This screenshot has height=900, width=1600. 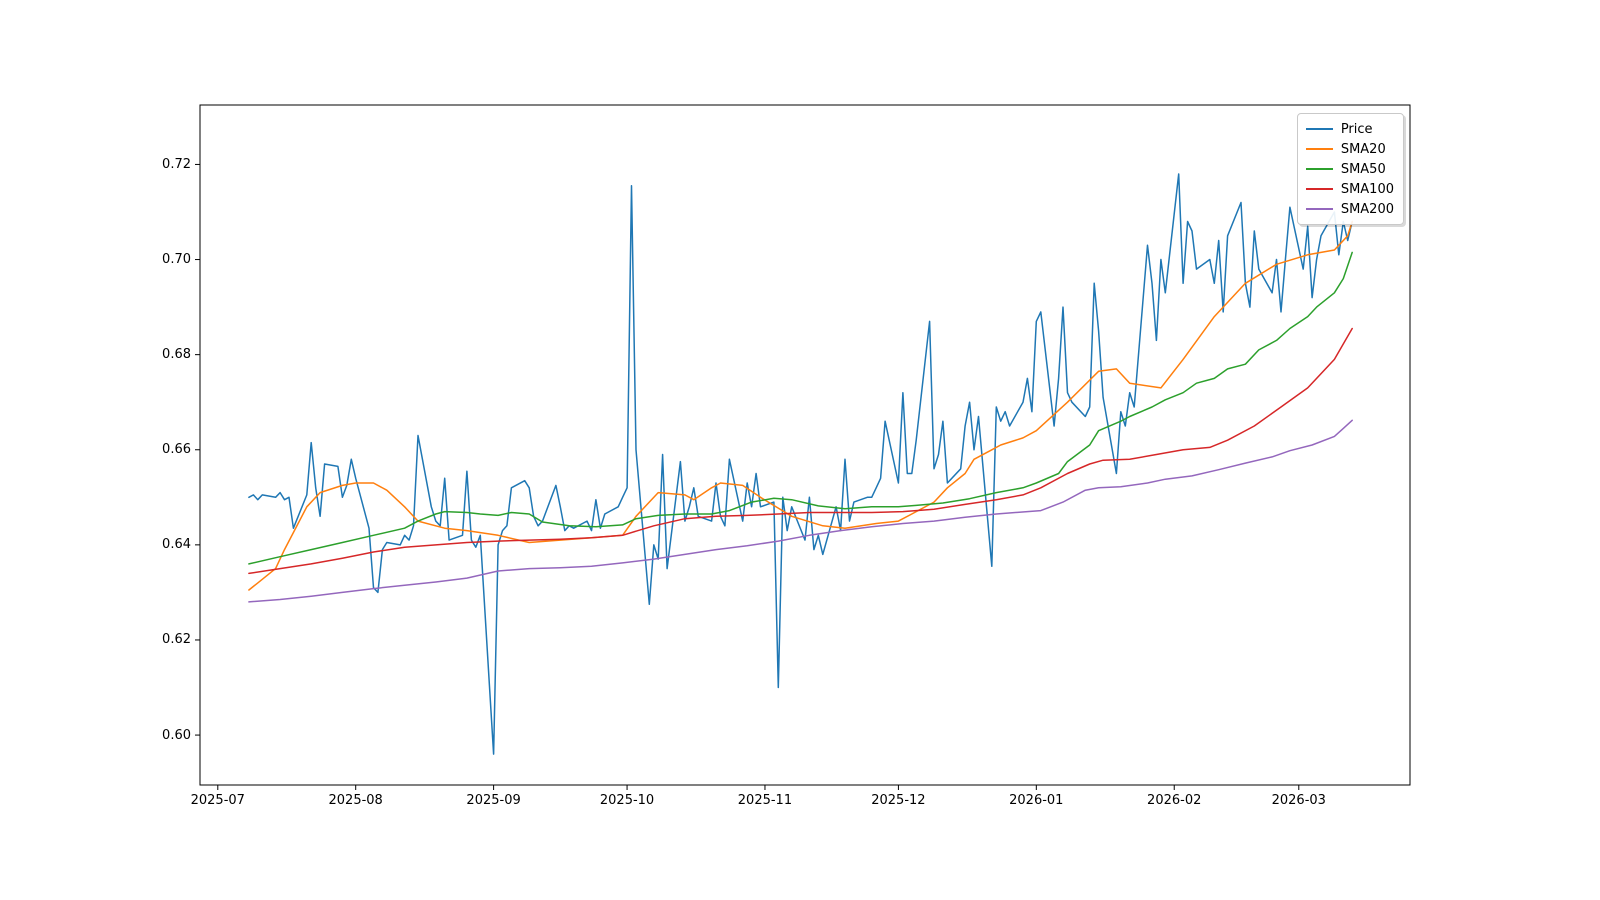 I want to click on x-tick-label: 2026-03, so click(x=1298, y=800).